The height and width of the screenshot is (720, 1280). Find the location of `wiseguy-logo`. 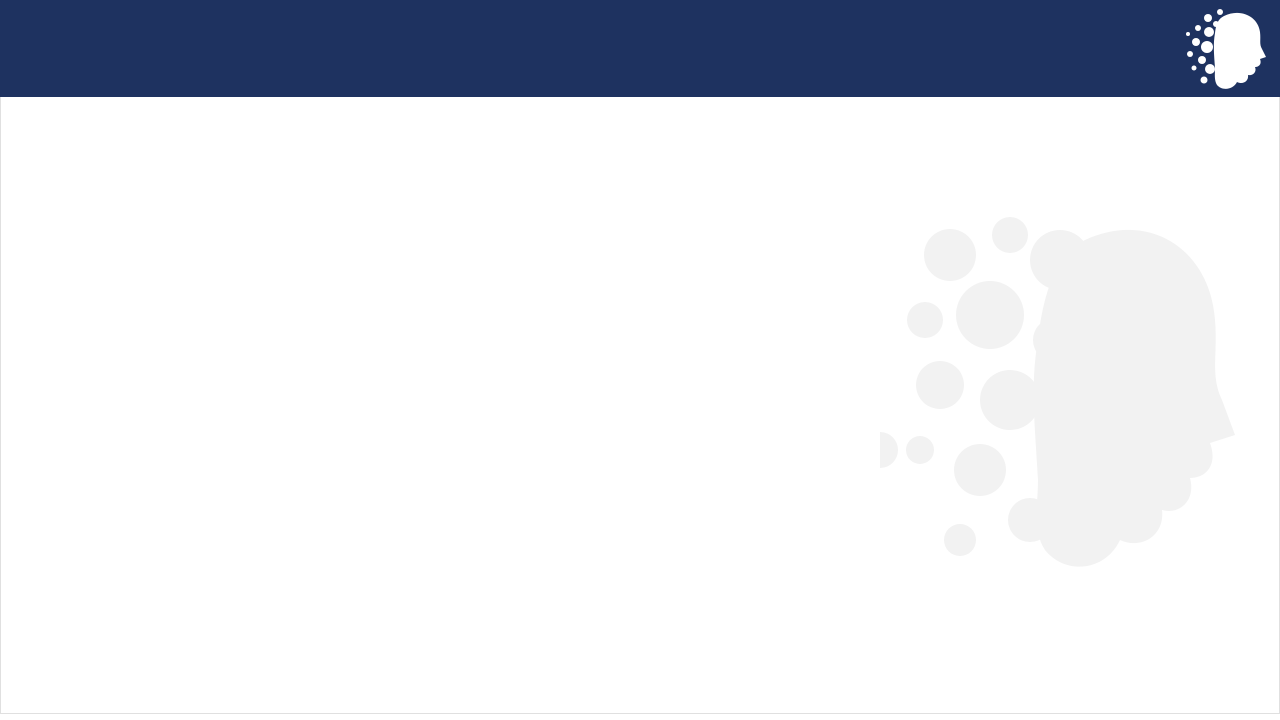

wiseguy-logo is located at coordinates (1227, 49).